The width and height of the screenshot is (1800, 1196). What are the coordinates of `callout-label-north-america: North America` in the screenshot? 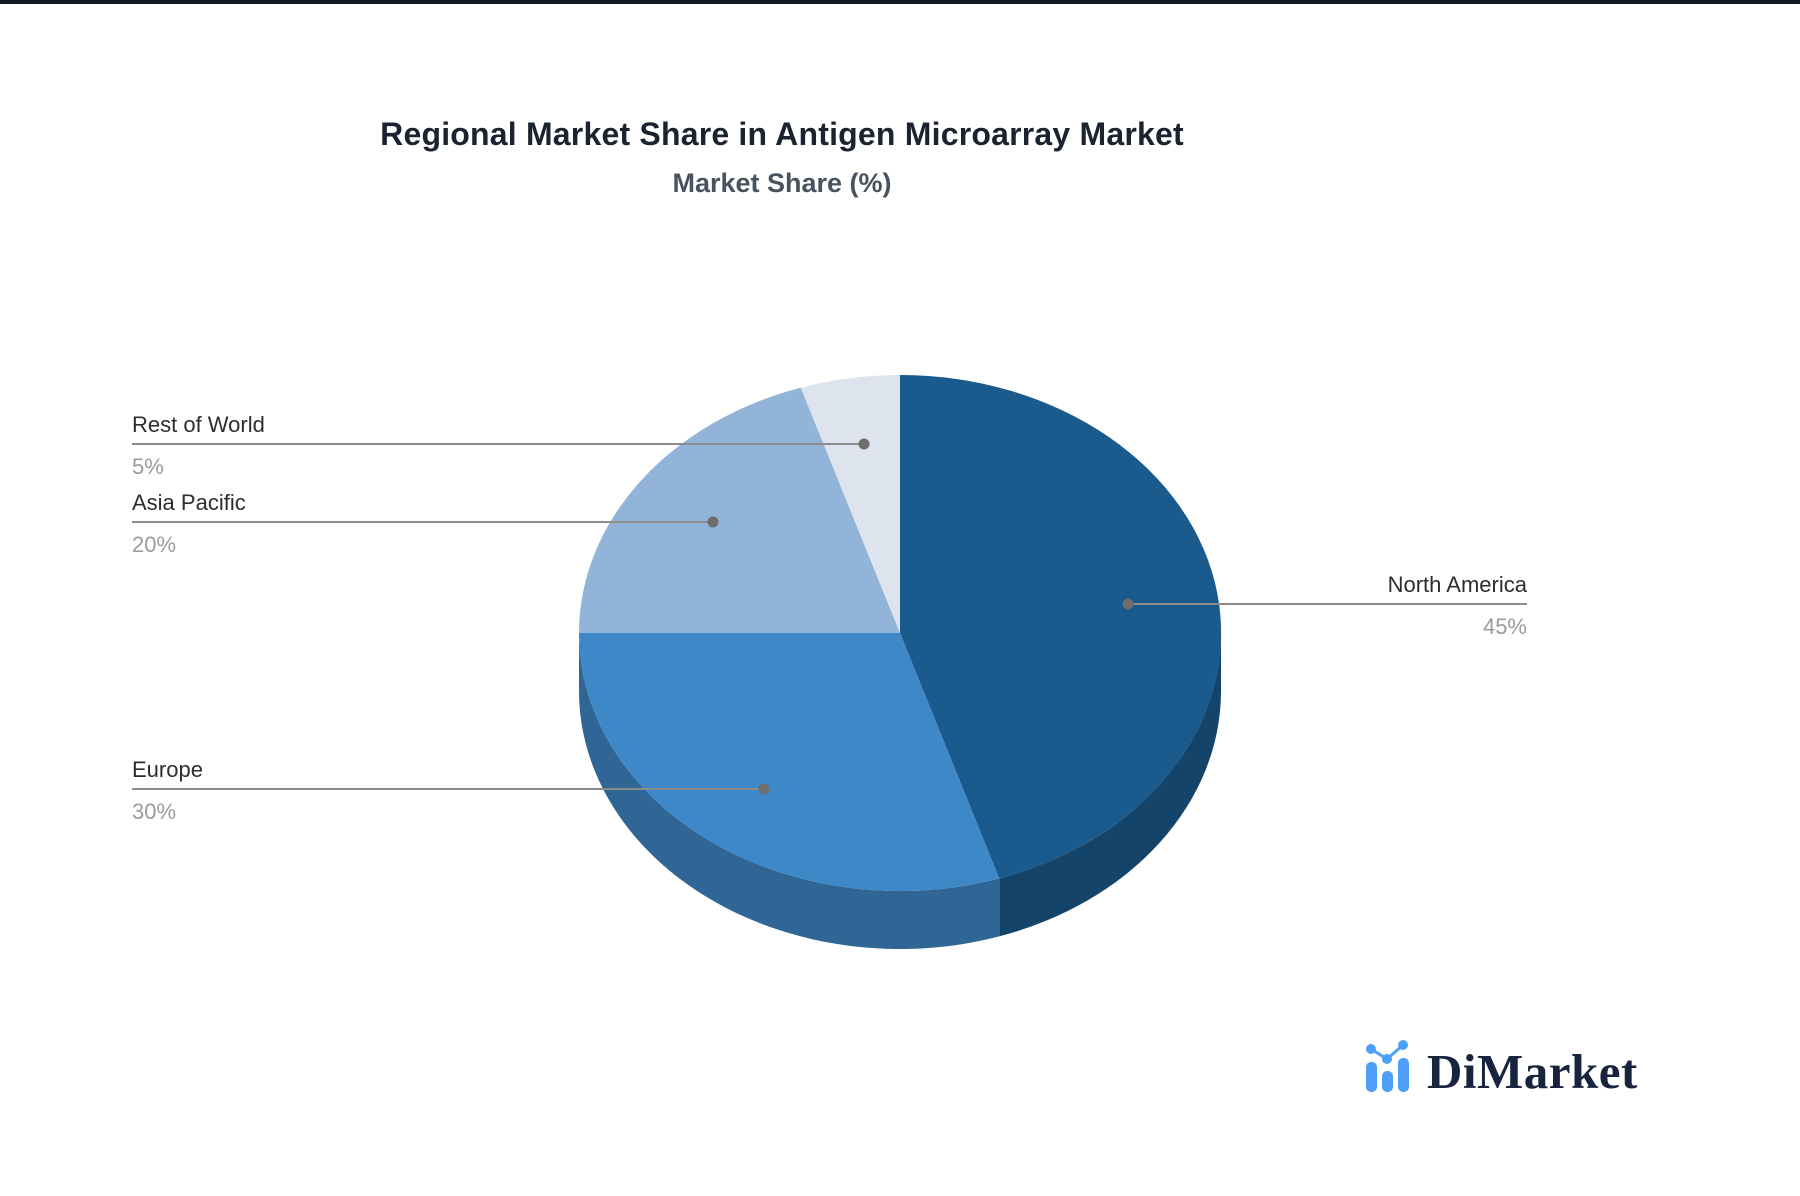 It's located at (1457, 584).